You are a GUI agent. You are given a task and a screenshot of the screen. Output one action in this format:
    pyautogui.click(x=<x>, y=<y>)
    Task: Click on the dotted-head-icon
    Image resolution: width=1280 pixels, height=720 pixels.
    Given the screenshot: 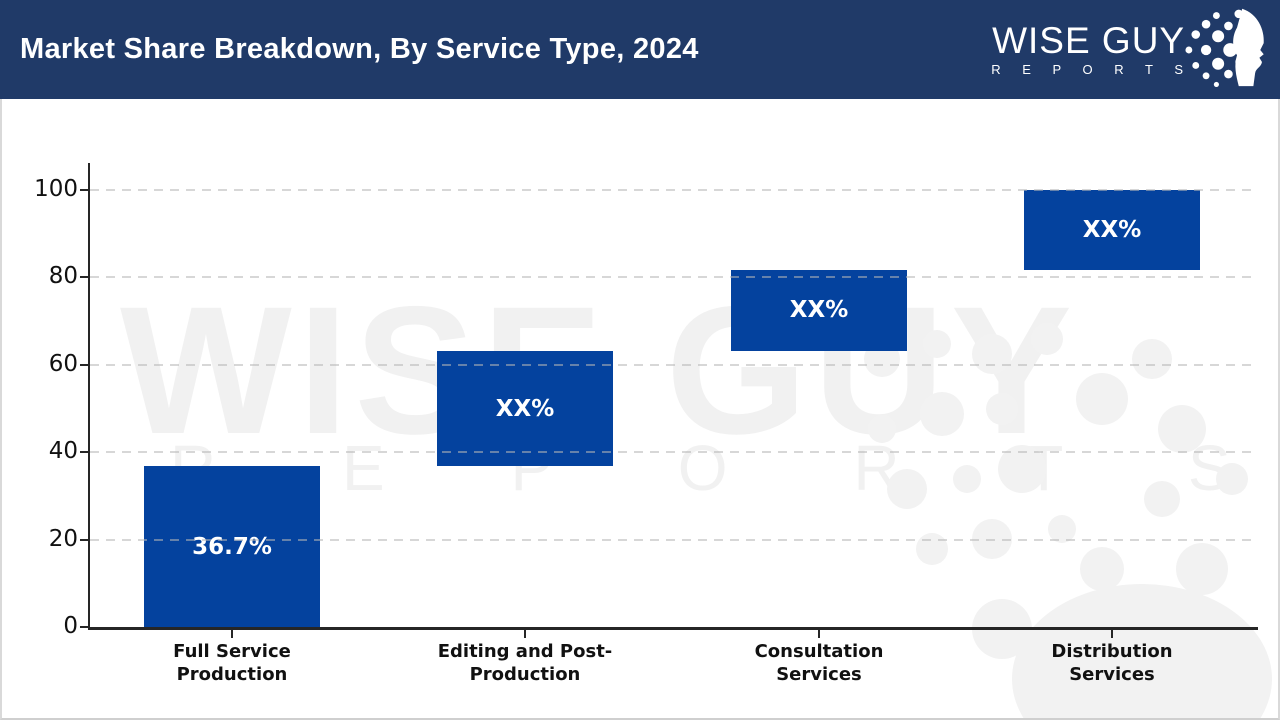 What is the action you would take?
    pyautogui.click(x=1224, y=47)
    